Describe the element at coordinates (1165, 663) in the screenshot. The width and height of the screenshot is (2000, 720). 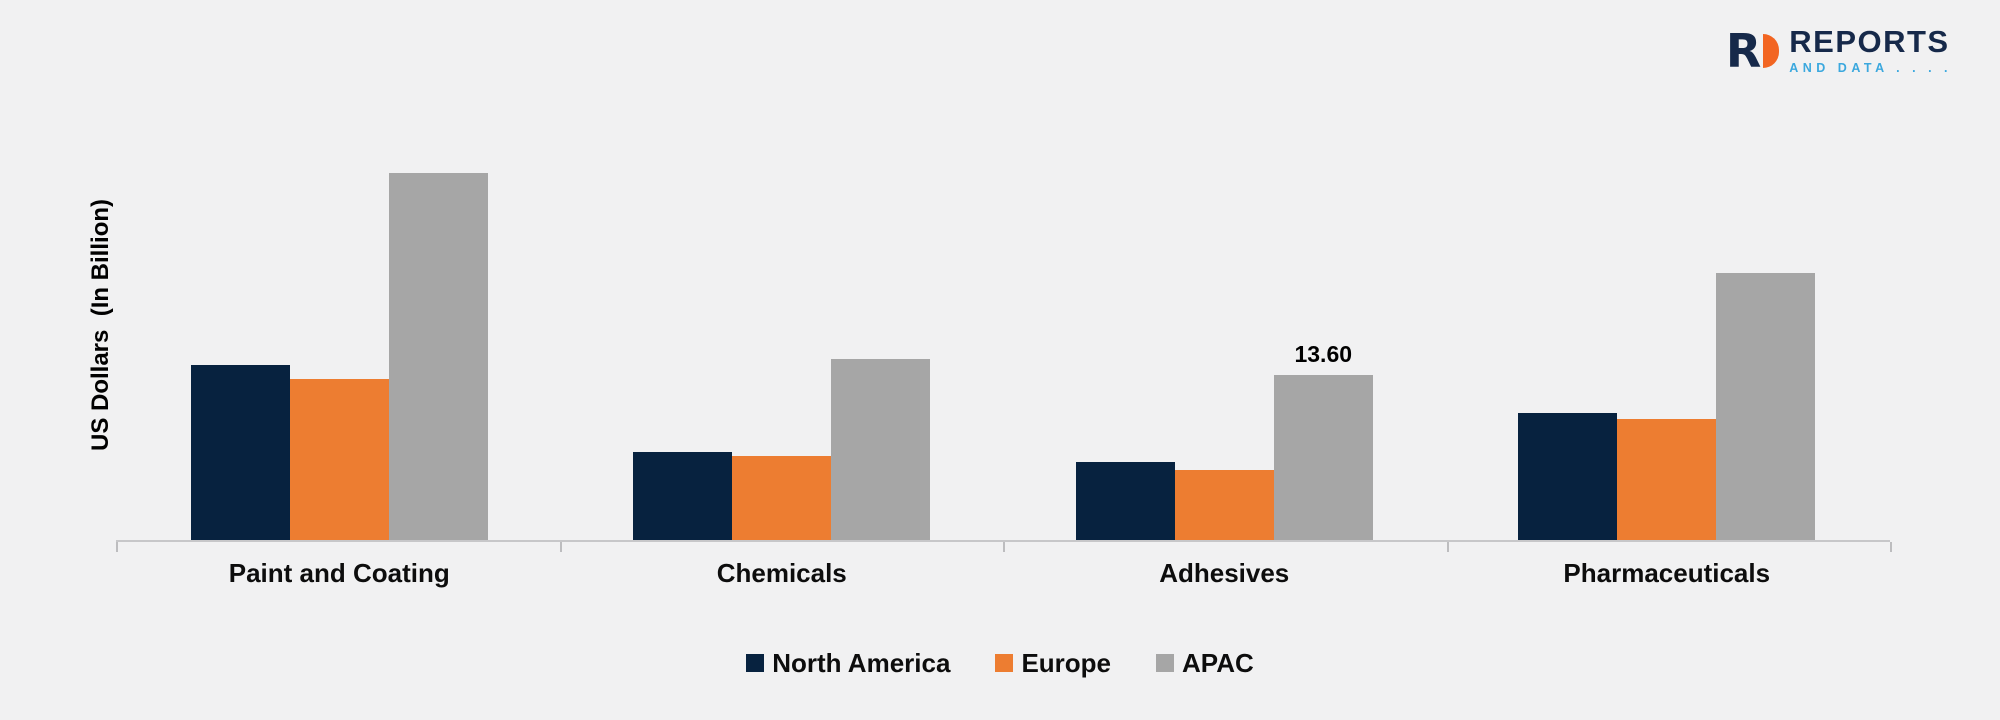
I see `legend-swatch-apac` at that location.